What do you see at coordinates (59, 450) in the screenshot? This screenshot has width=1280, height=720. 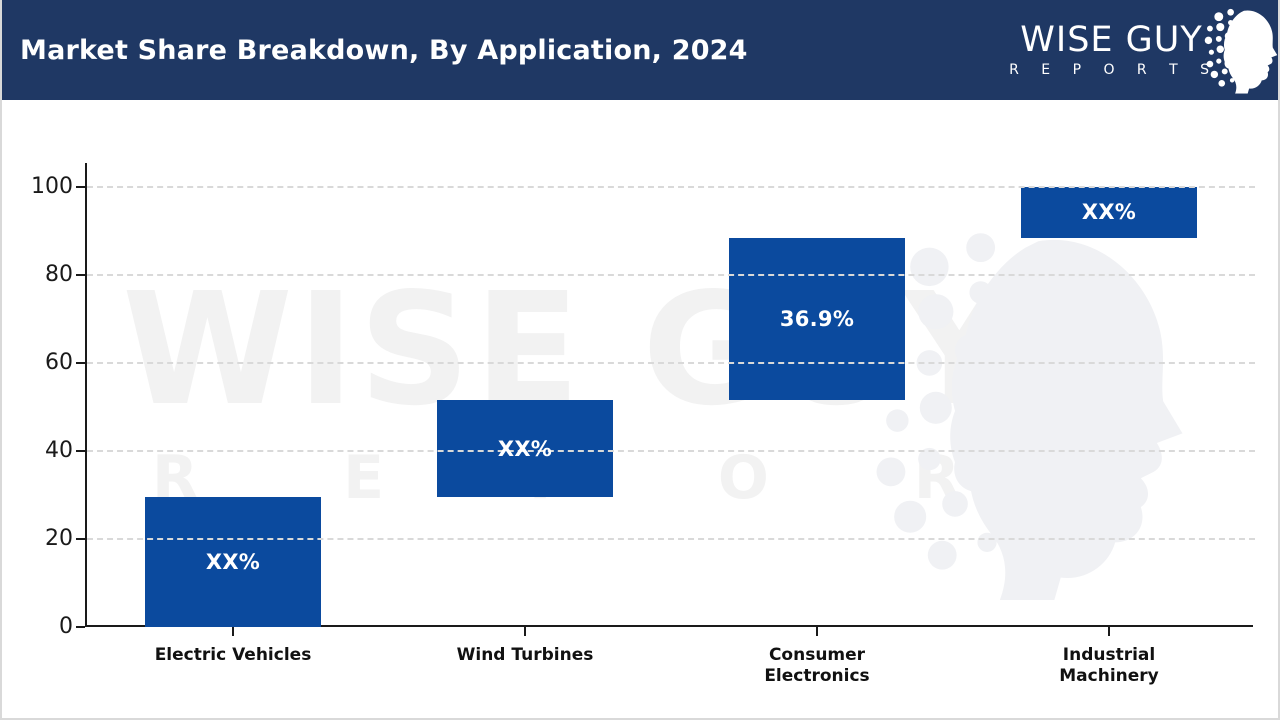 I see `y-tick-label: 40` at bounding box center [59, 450].